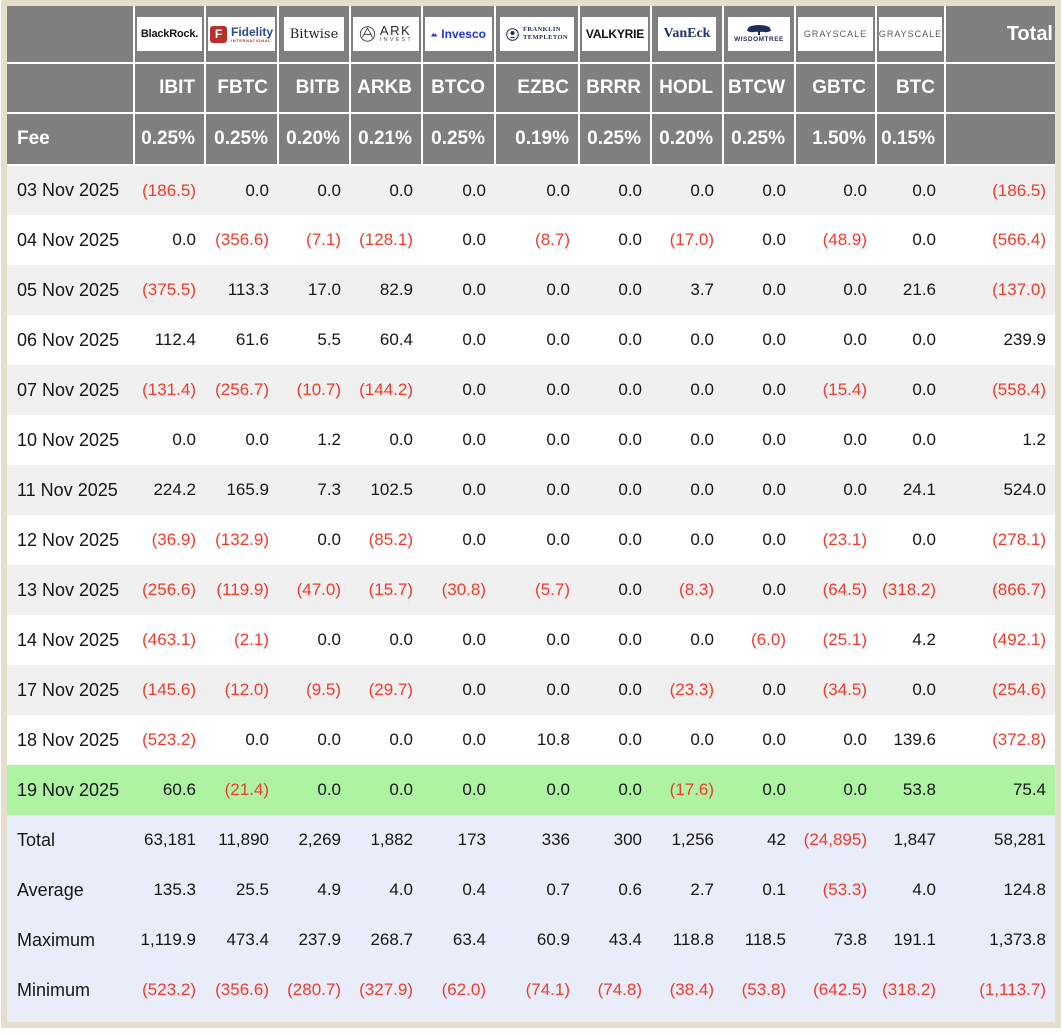 Image resolution: width=1062 pixels, height=1034 pixels. I want to click on ticker-btc: BTC, so click(910, 88).